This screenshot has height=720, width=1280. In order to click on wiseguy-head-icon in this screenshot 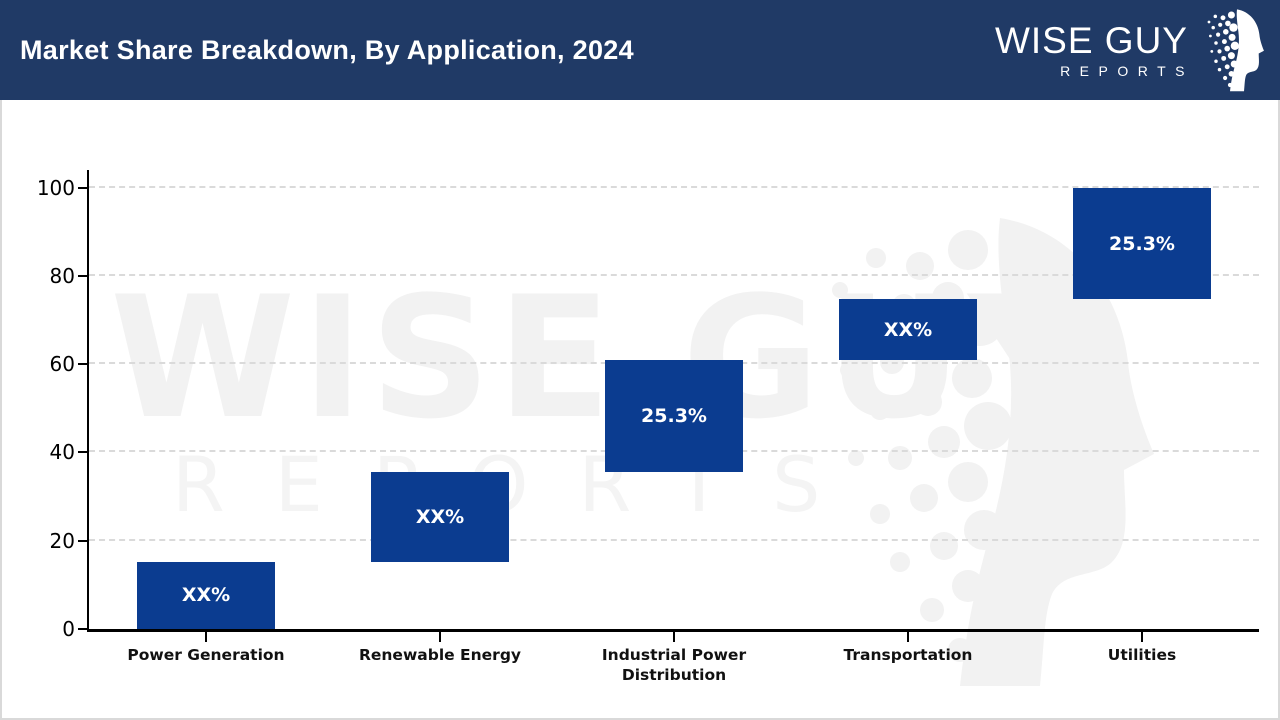, I will do `click(1235, 50)`.